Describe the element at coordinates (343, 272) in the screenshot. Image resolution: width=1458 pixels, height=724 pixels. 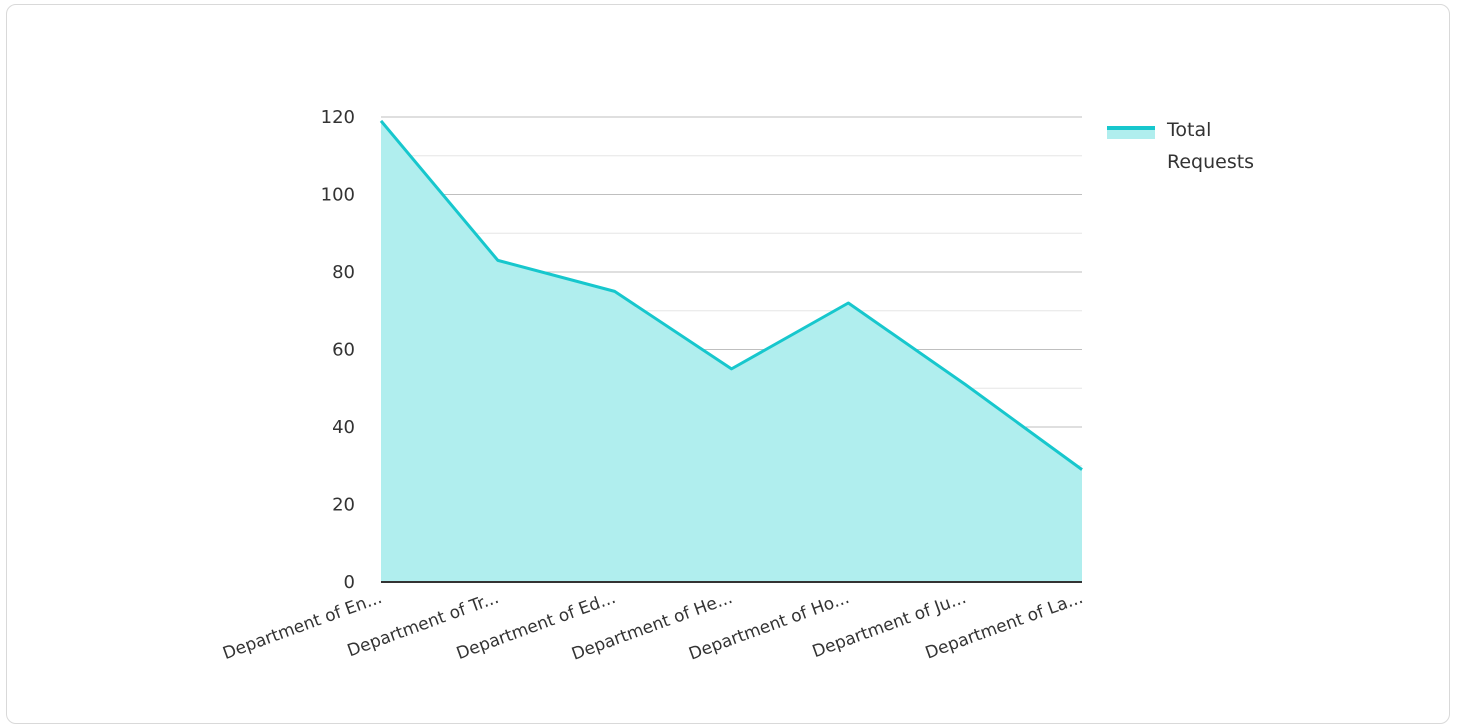
I see `y-tick-label: 80` at that location.